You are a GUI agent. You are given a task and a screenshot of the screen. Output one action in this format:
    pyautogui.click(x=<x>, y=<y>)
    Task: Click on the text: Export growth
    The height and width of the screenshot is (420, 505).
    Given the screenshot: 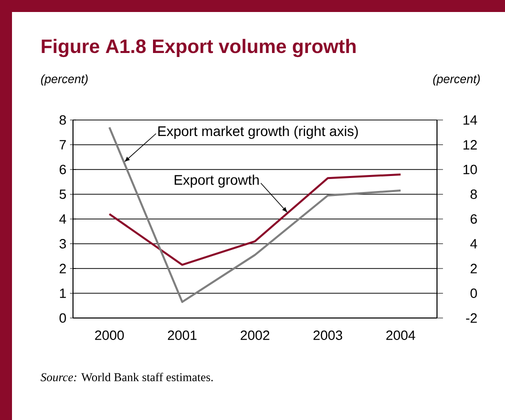 What is the action you would take?
    pyautogui.click(x=216, y=181)
    